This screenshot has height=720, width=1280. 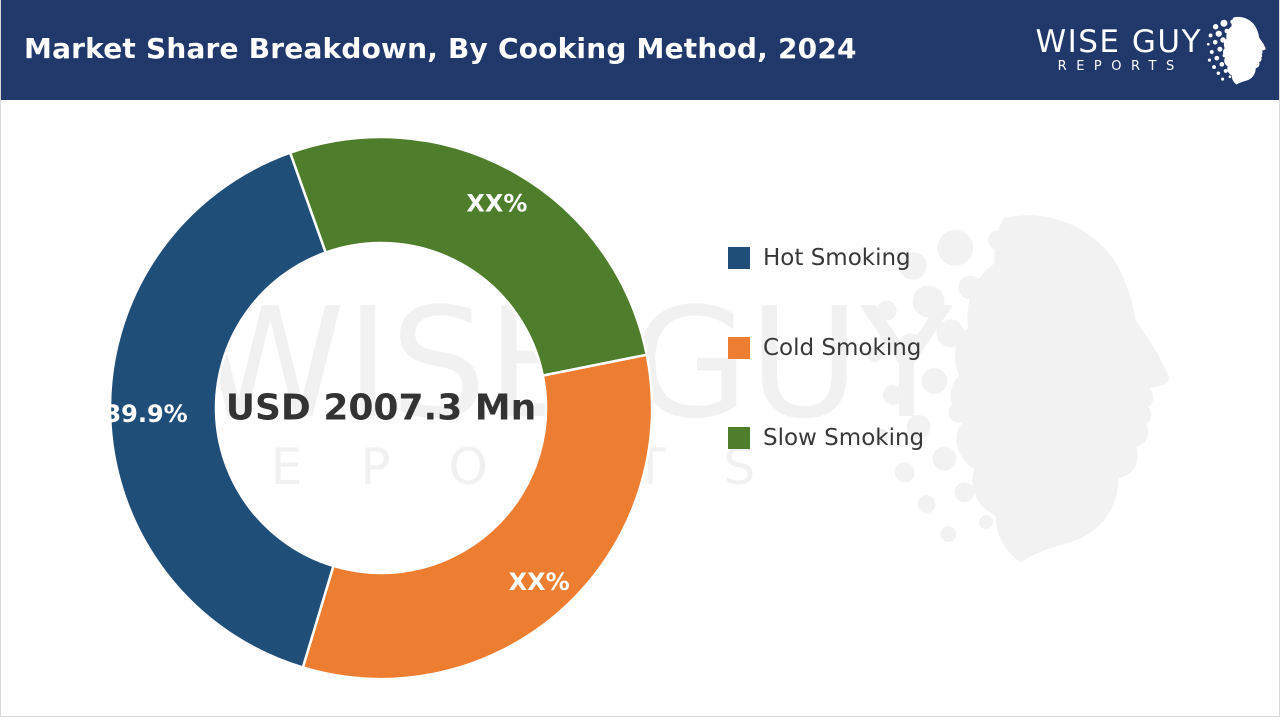 What do you see at coordinates (739, 438) in the screenshot?
I see `legend-swatch-slow-smoking` at bounding box center [739, 438].